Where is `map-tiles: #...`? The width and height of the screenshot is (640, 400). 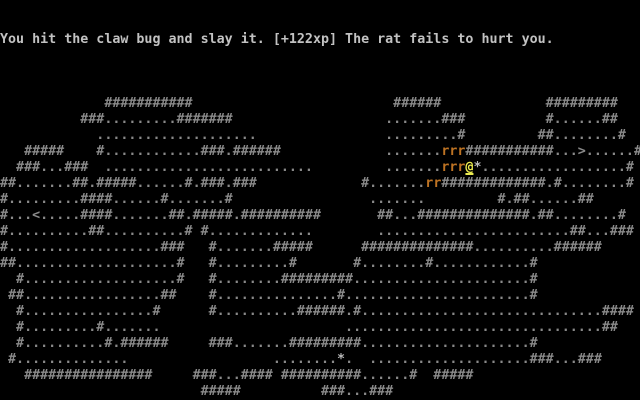 map-tiles: #... is located at coordinates (16, 215).